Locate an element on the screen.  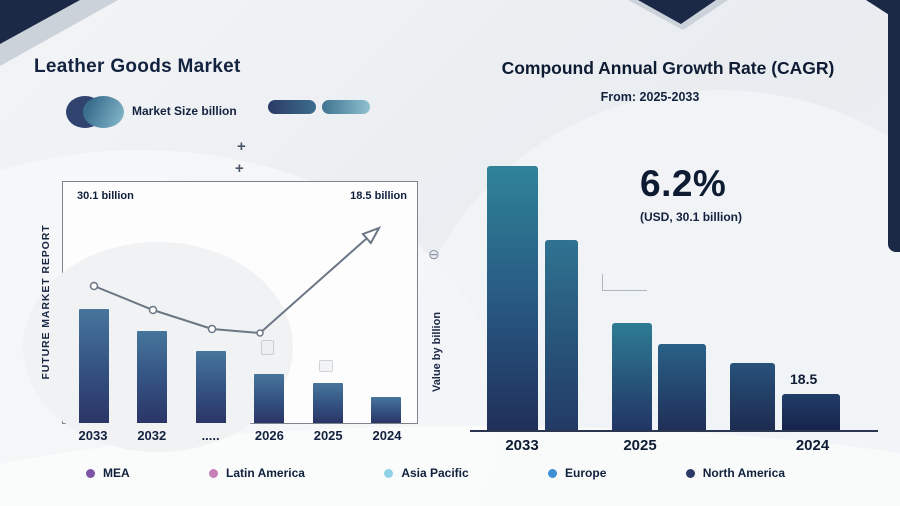
market-size-legend-label: Market Size billion is located at coordinates (184, 111).